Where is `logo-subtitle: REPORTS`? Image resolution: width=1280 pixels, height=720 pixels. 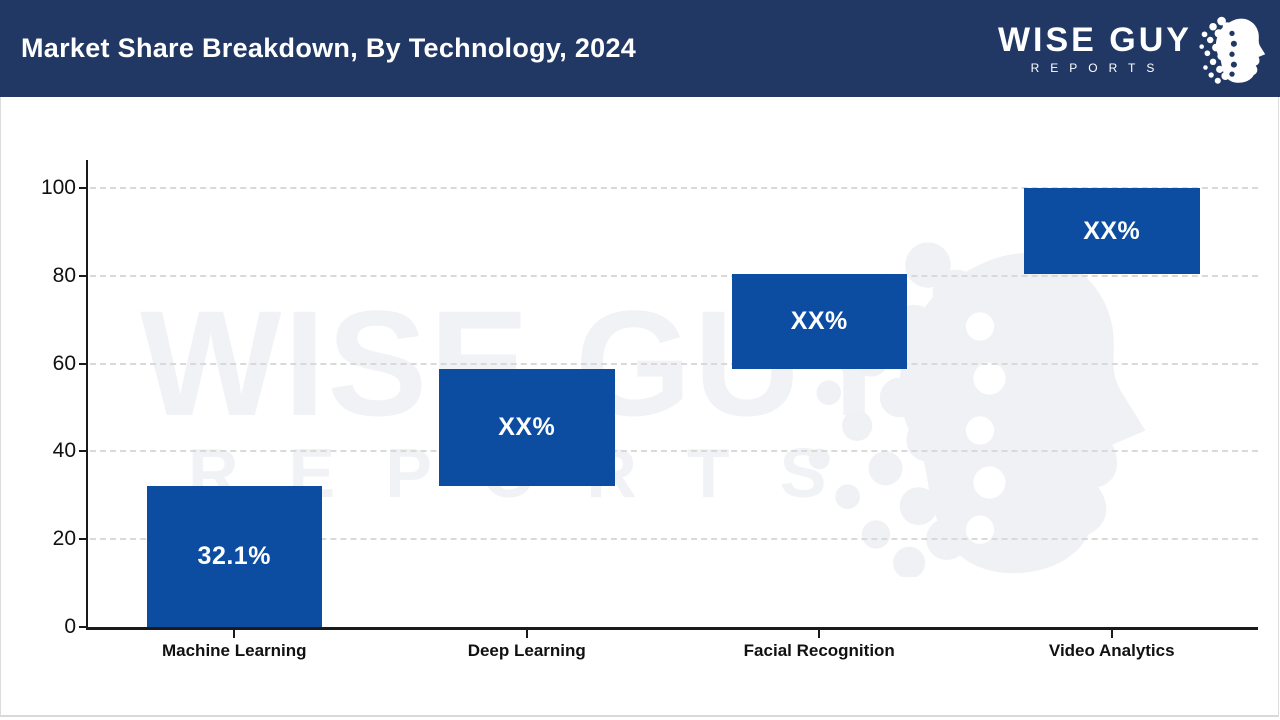 logo-subtitle: REPORTS is located at coordinates (1098, 67).